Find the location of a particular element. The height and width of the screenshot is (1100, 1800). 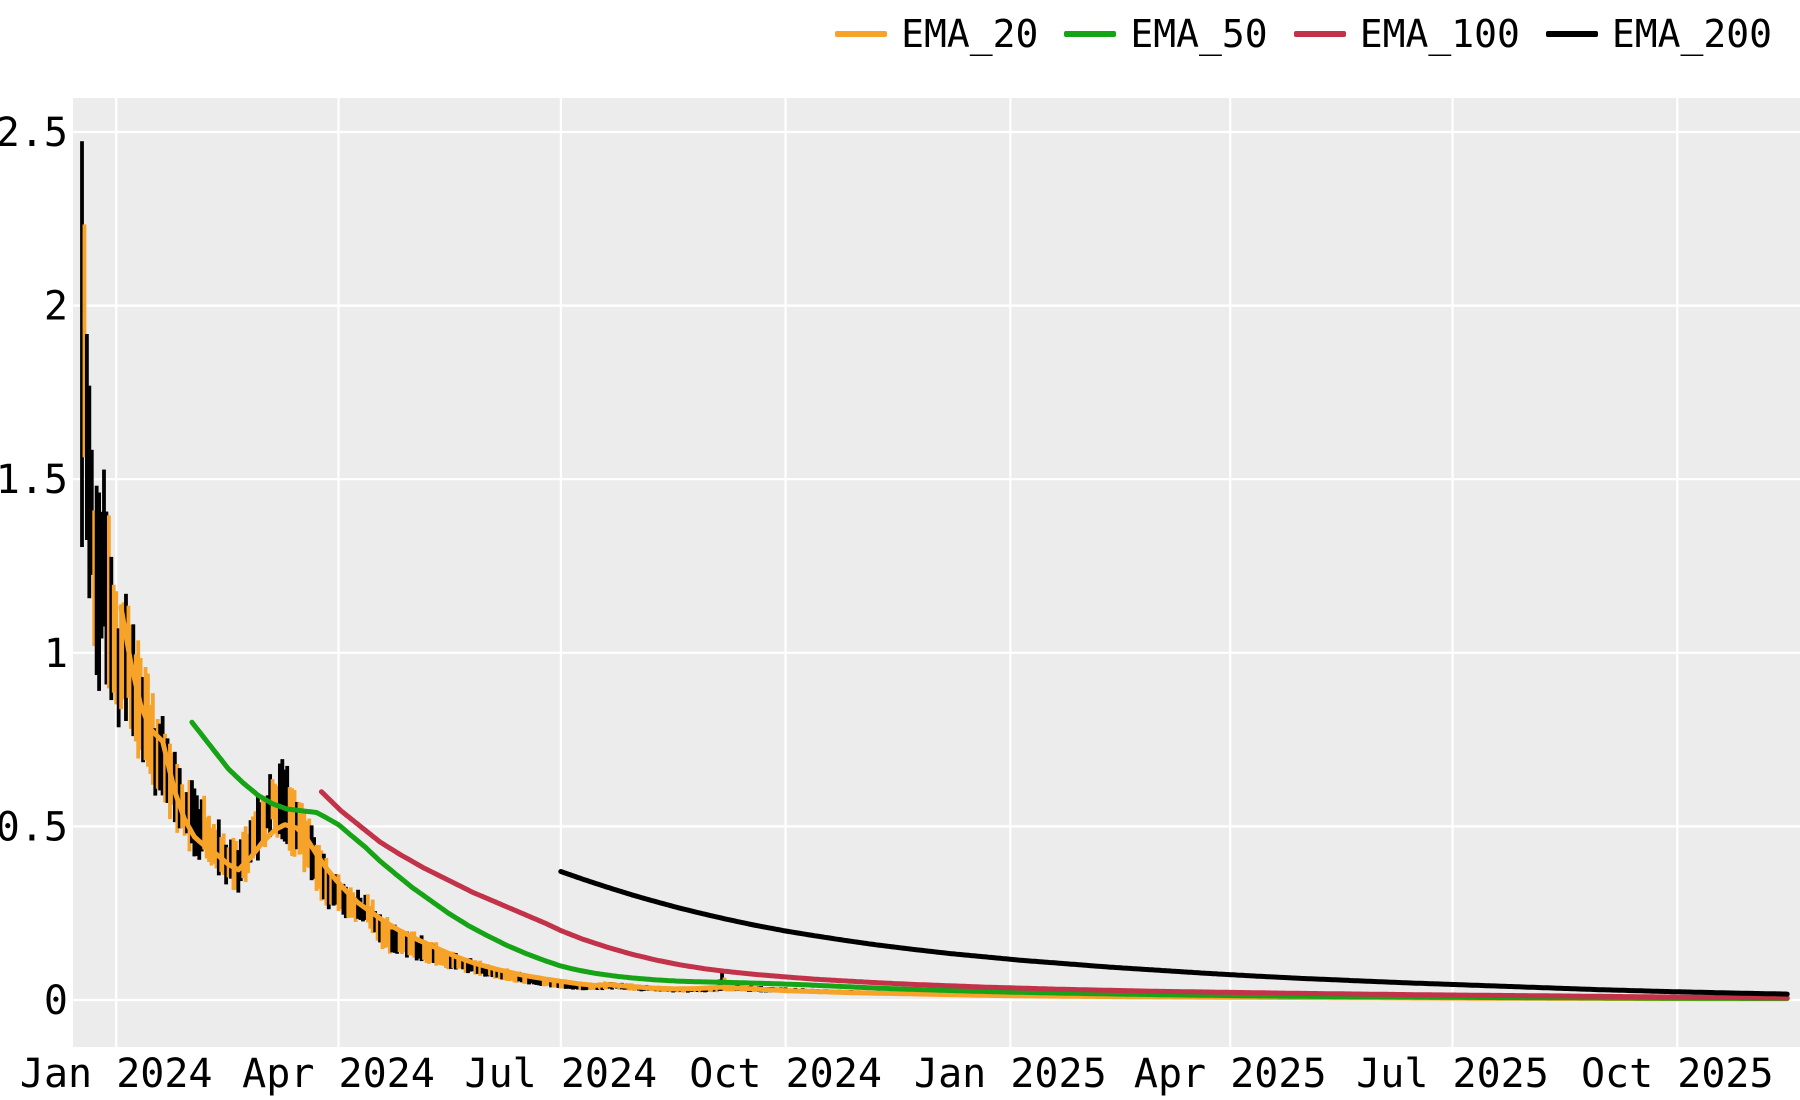

svg-text: Jan 2025 is located at coordinates (1010, 1074).